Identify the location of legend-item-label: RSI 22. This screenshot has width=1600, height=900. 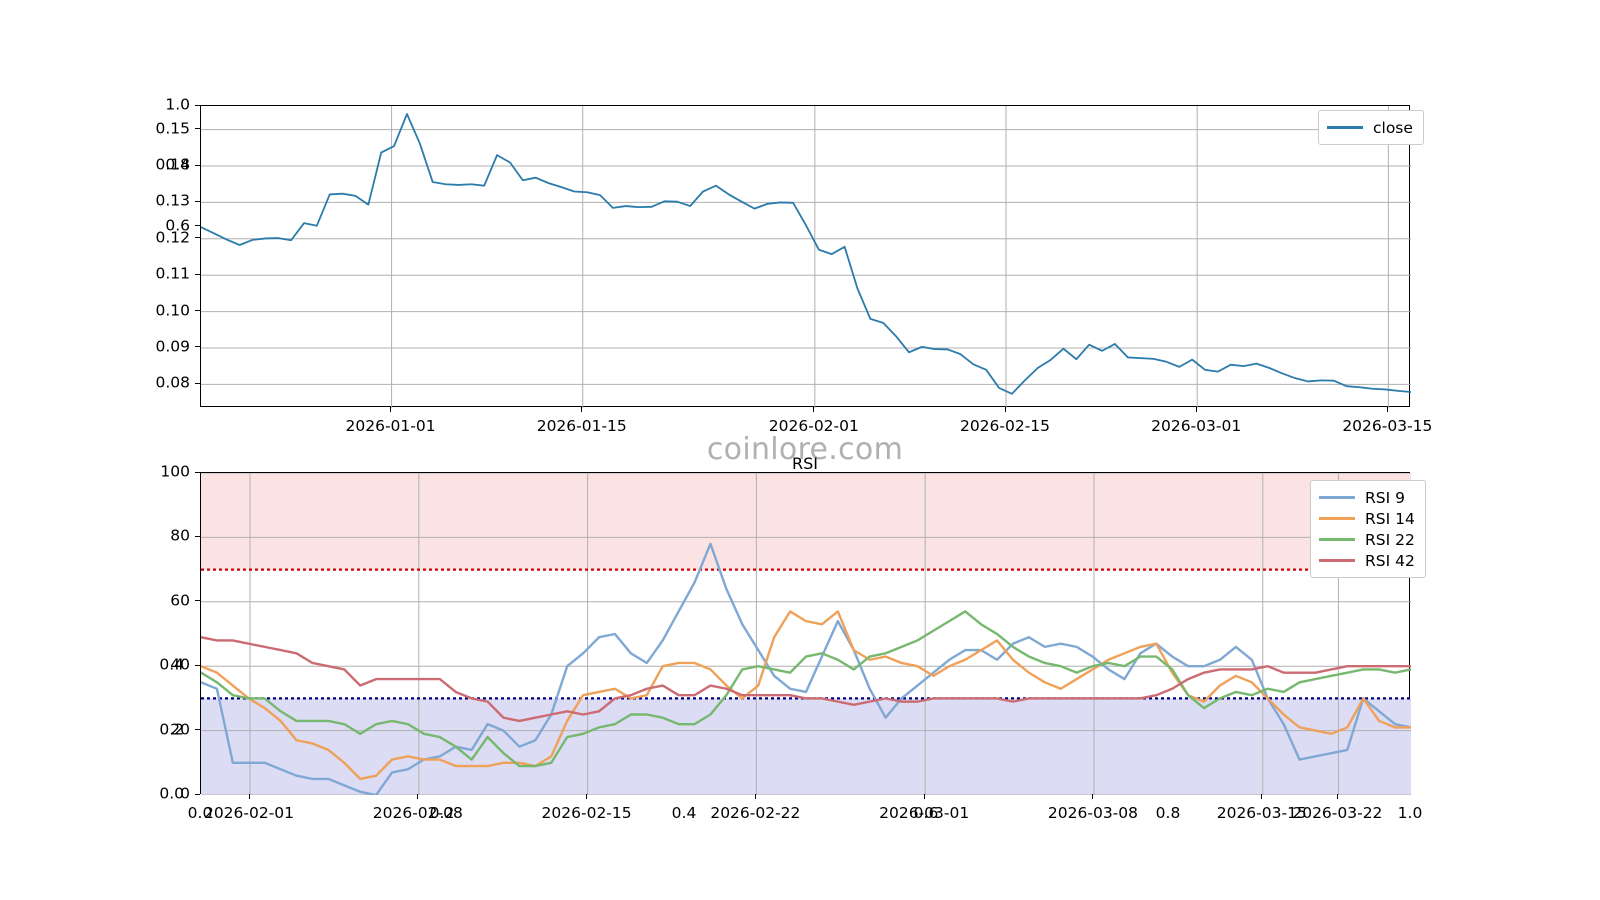
(1390, 539).